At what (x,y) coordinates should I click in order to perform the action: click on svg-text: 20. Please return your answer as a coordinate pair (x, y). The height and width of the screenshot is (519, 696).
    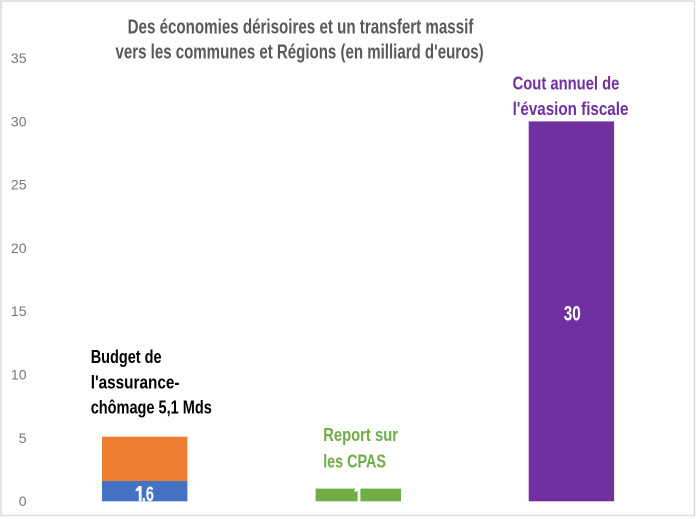
    Looking at the image, I should click on (19, 248).